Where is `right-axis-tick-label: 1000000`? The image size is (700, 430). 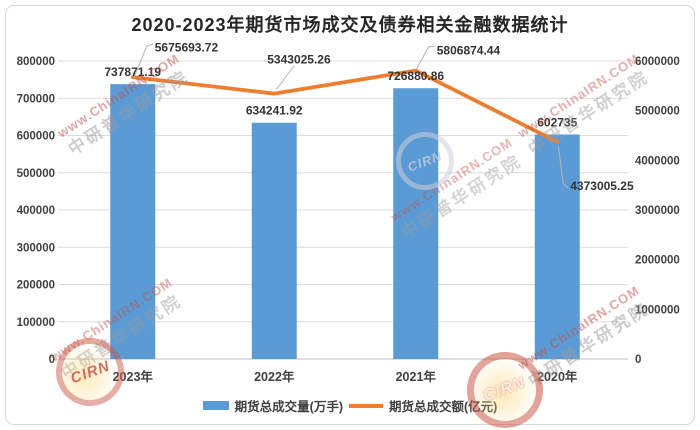 right-axis-tick-label: 1000000 is located at coordinates (657, 310).